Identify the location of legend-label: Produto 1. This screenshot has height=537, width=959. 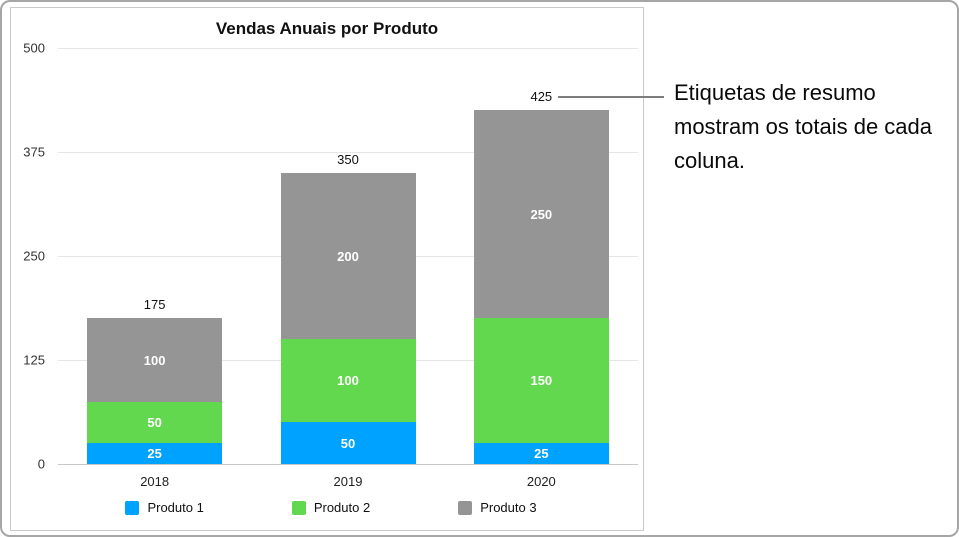
(175, 507).